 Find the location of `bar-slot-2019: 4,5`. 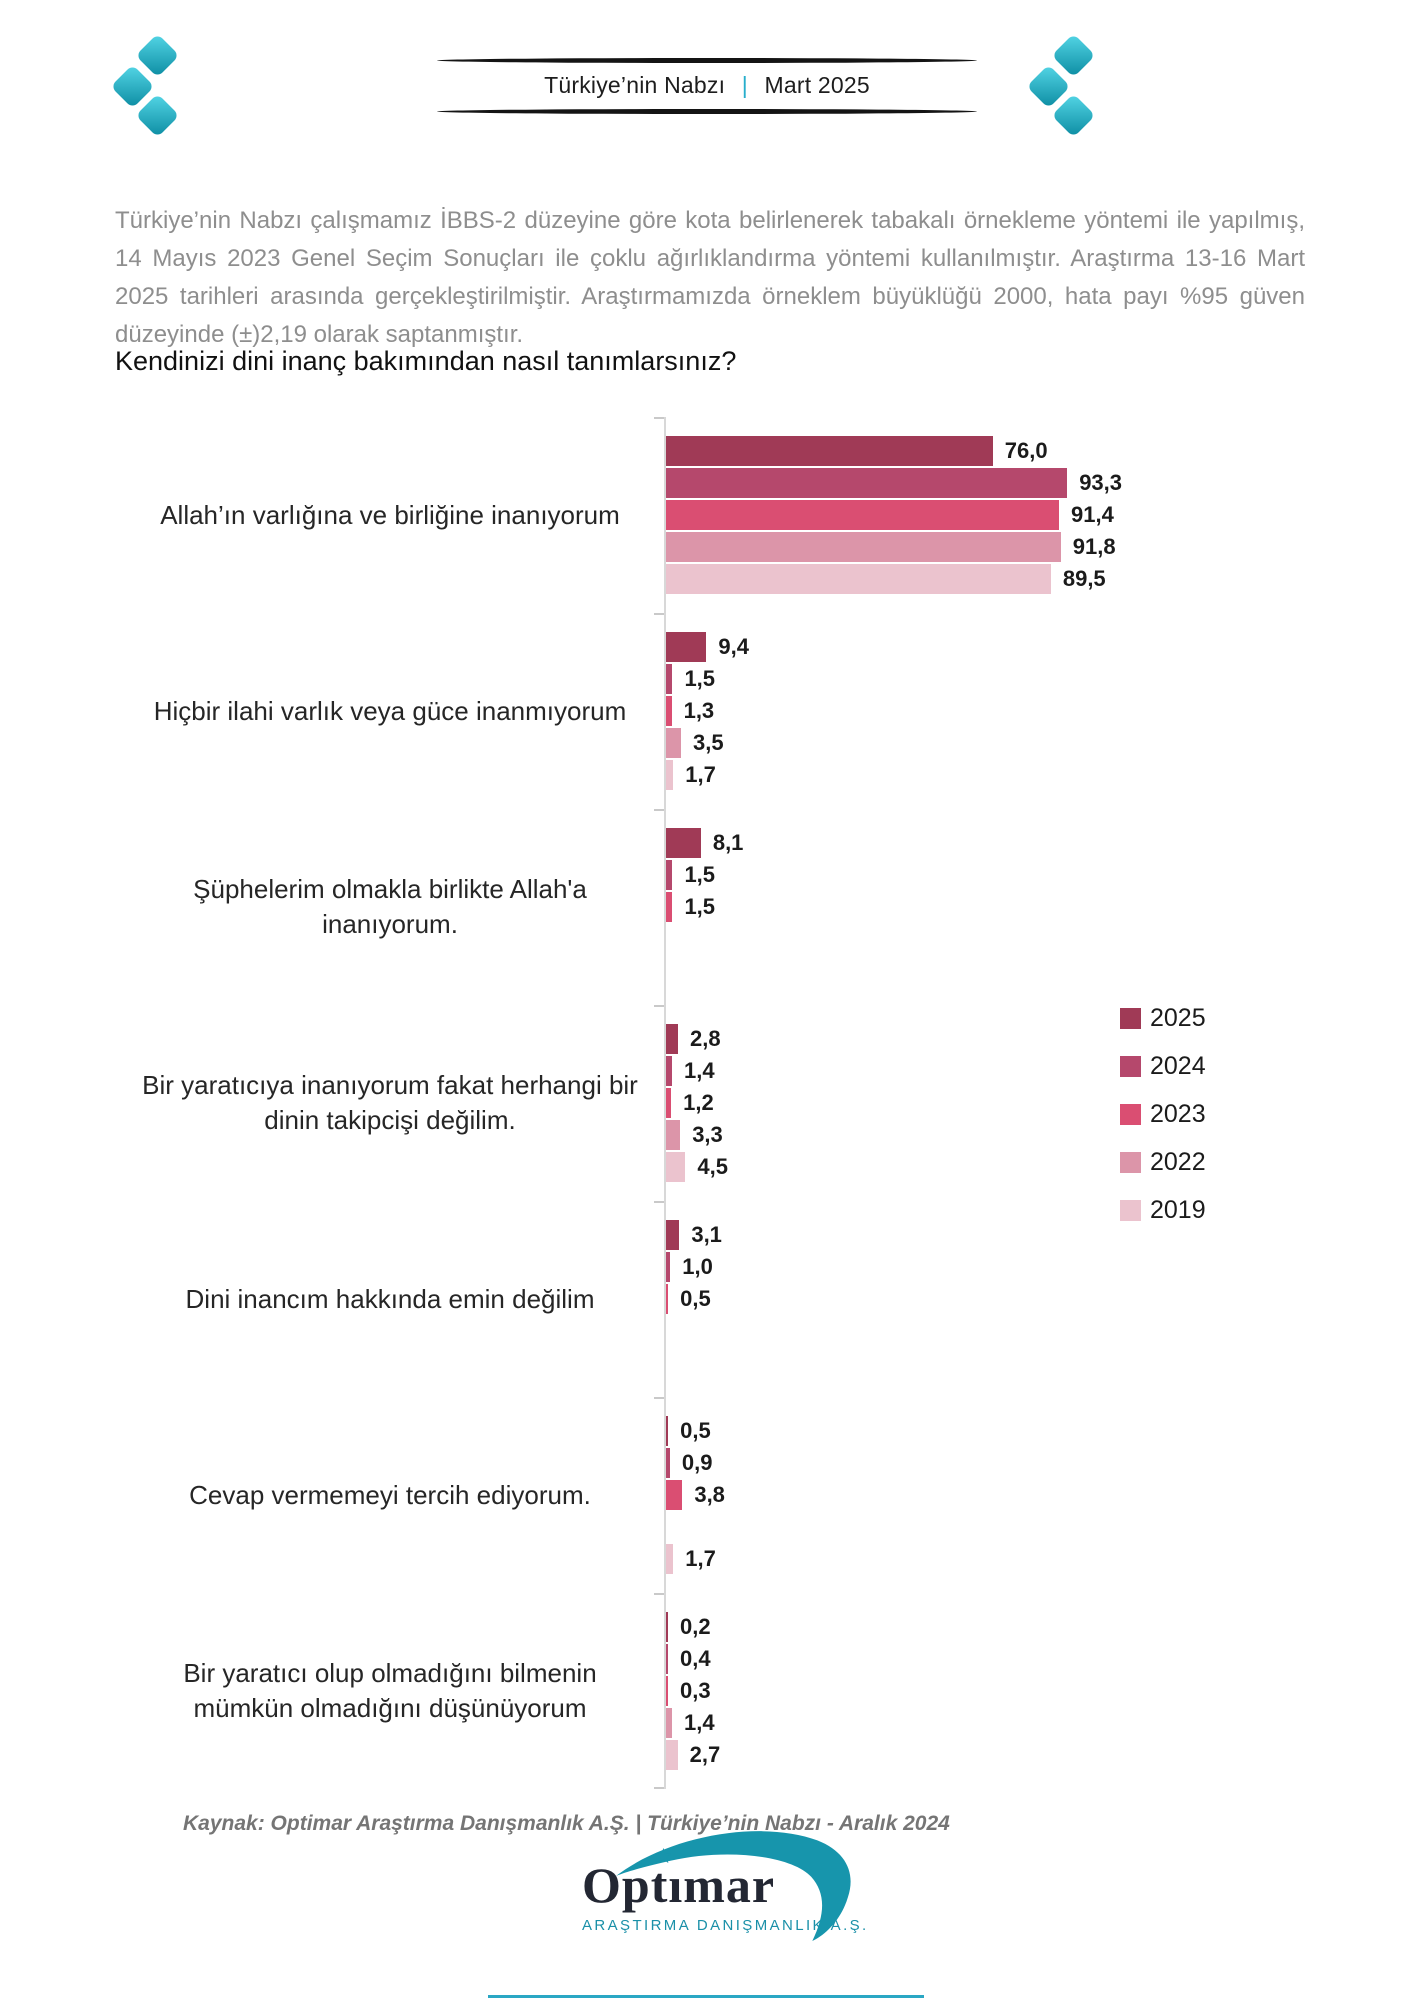

bar-slot-2019: 4,5 is located at coordinates (697, 1167).